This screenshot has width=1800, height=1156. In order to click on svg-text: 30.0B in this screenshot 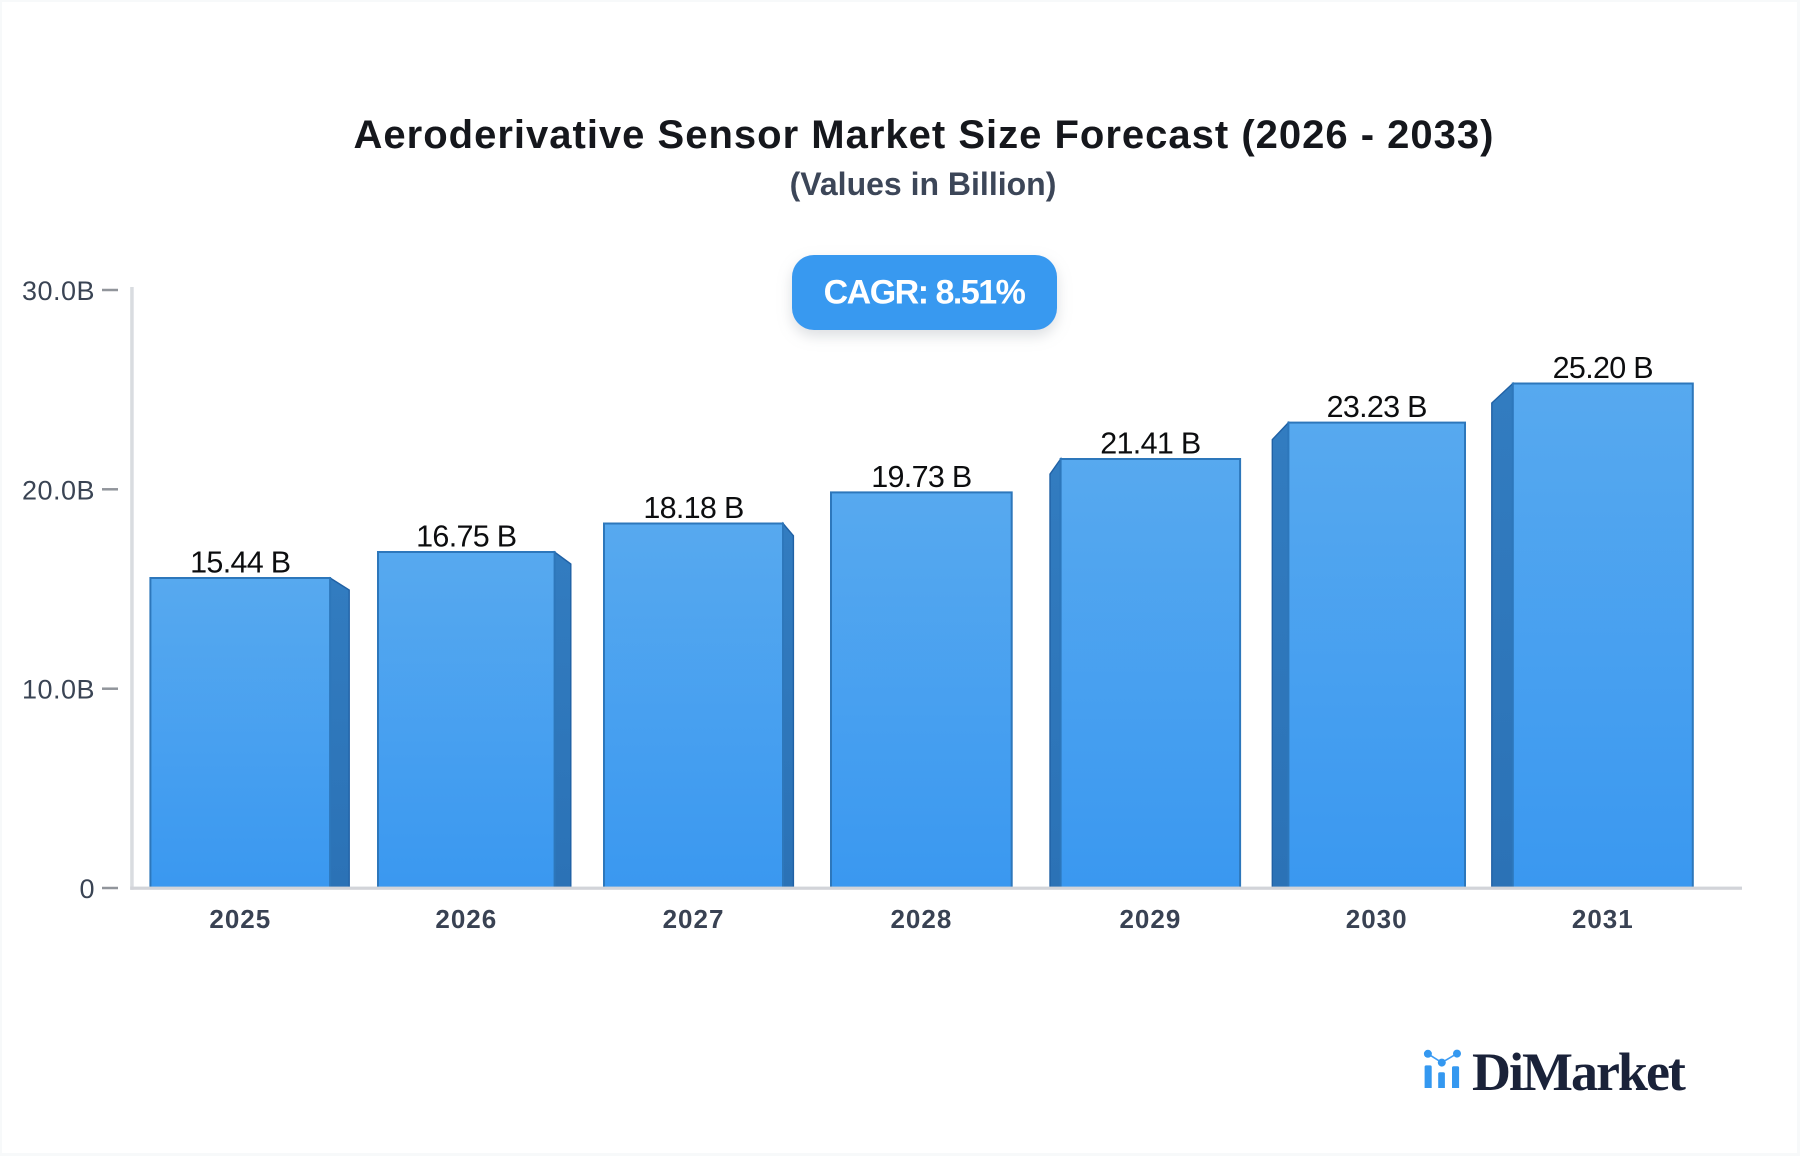, I will do `click(58, 291)`.